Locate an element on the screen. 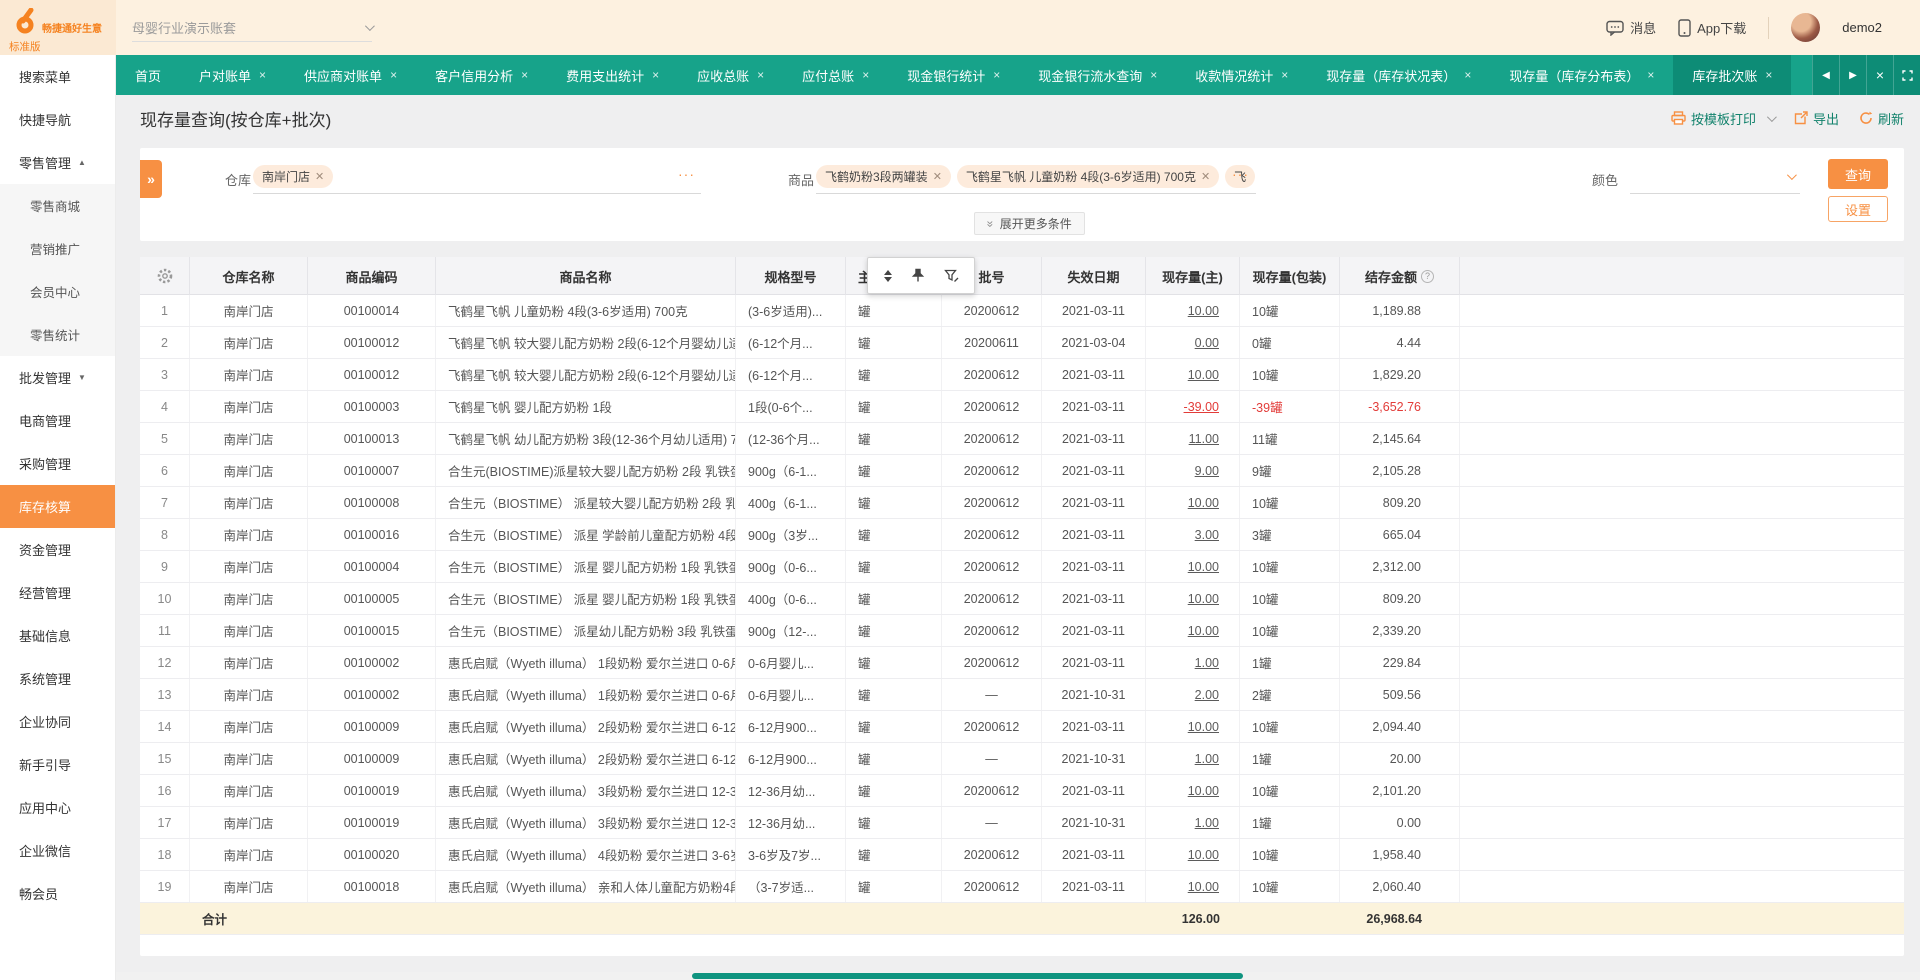  warehouse-filter-field: 南岸门店 ✕ is located at coordinates (477, 177).